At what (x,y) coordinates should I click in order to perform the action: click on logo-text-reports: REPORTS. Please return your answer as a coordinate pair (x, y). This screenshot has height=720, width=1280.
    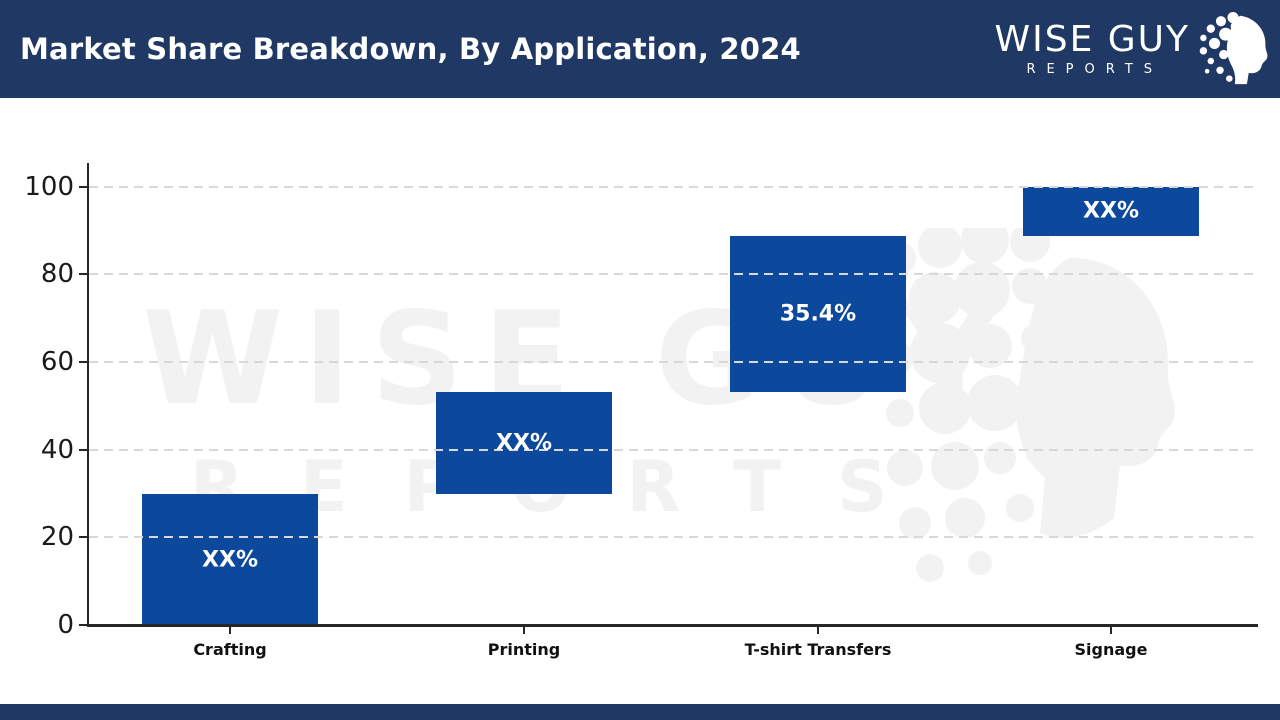
    Looking at the image, I should click on (1095, 69).